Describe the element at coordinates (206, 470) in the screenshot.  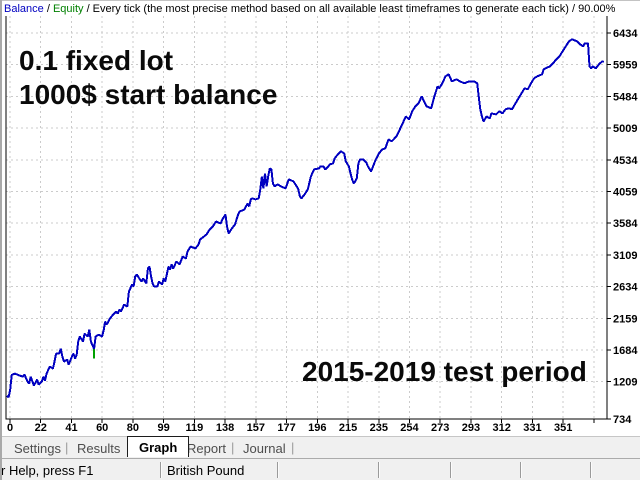
I see `status-symbol-field: British Pound` at that location.